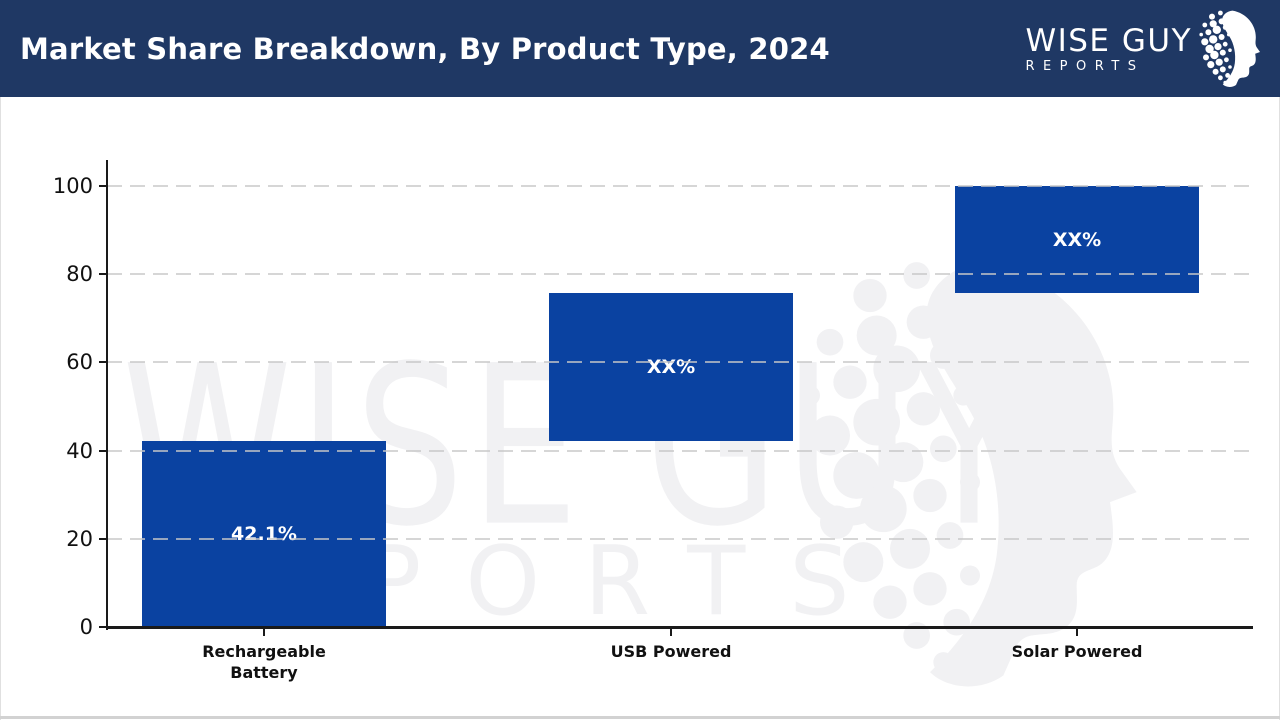 The image size is (1280, 720). I want to click on frame-border-left, so click(0, 408).